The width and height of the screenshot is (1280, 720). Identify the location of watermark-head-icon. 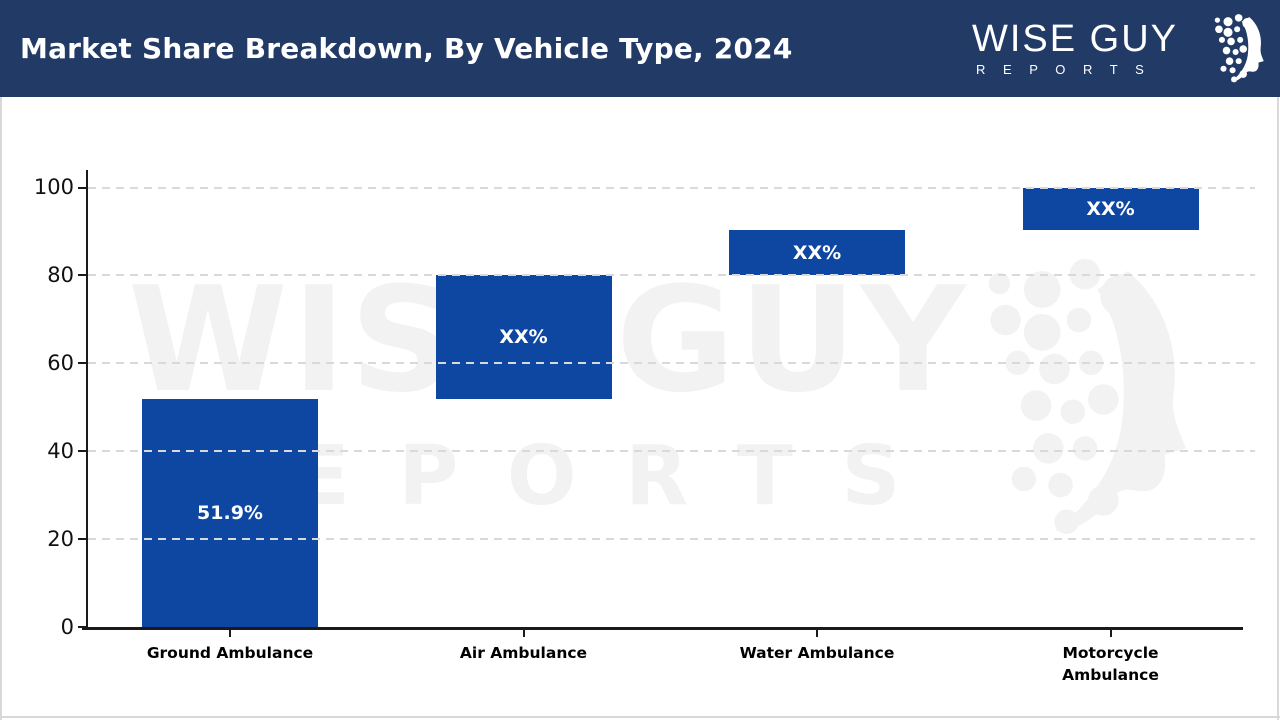
(1087, 396).